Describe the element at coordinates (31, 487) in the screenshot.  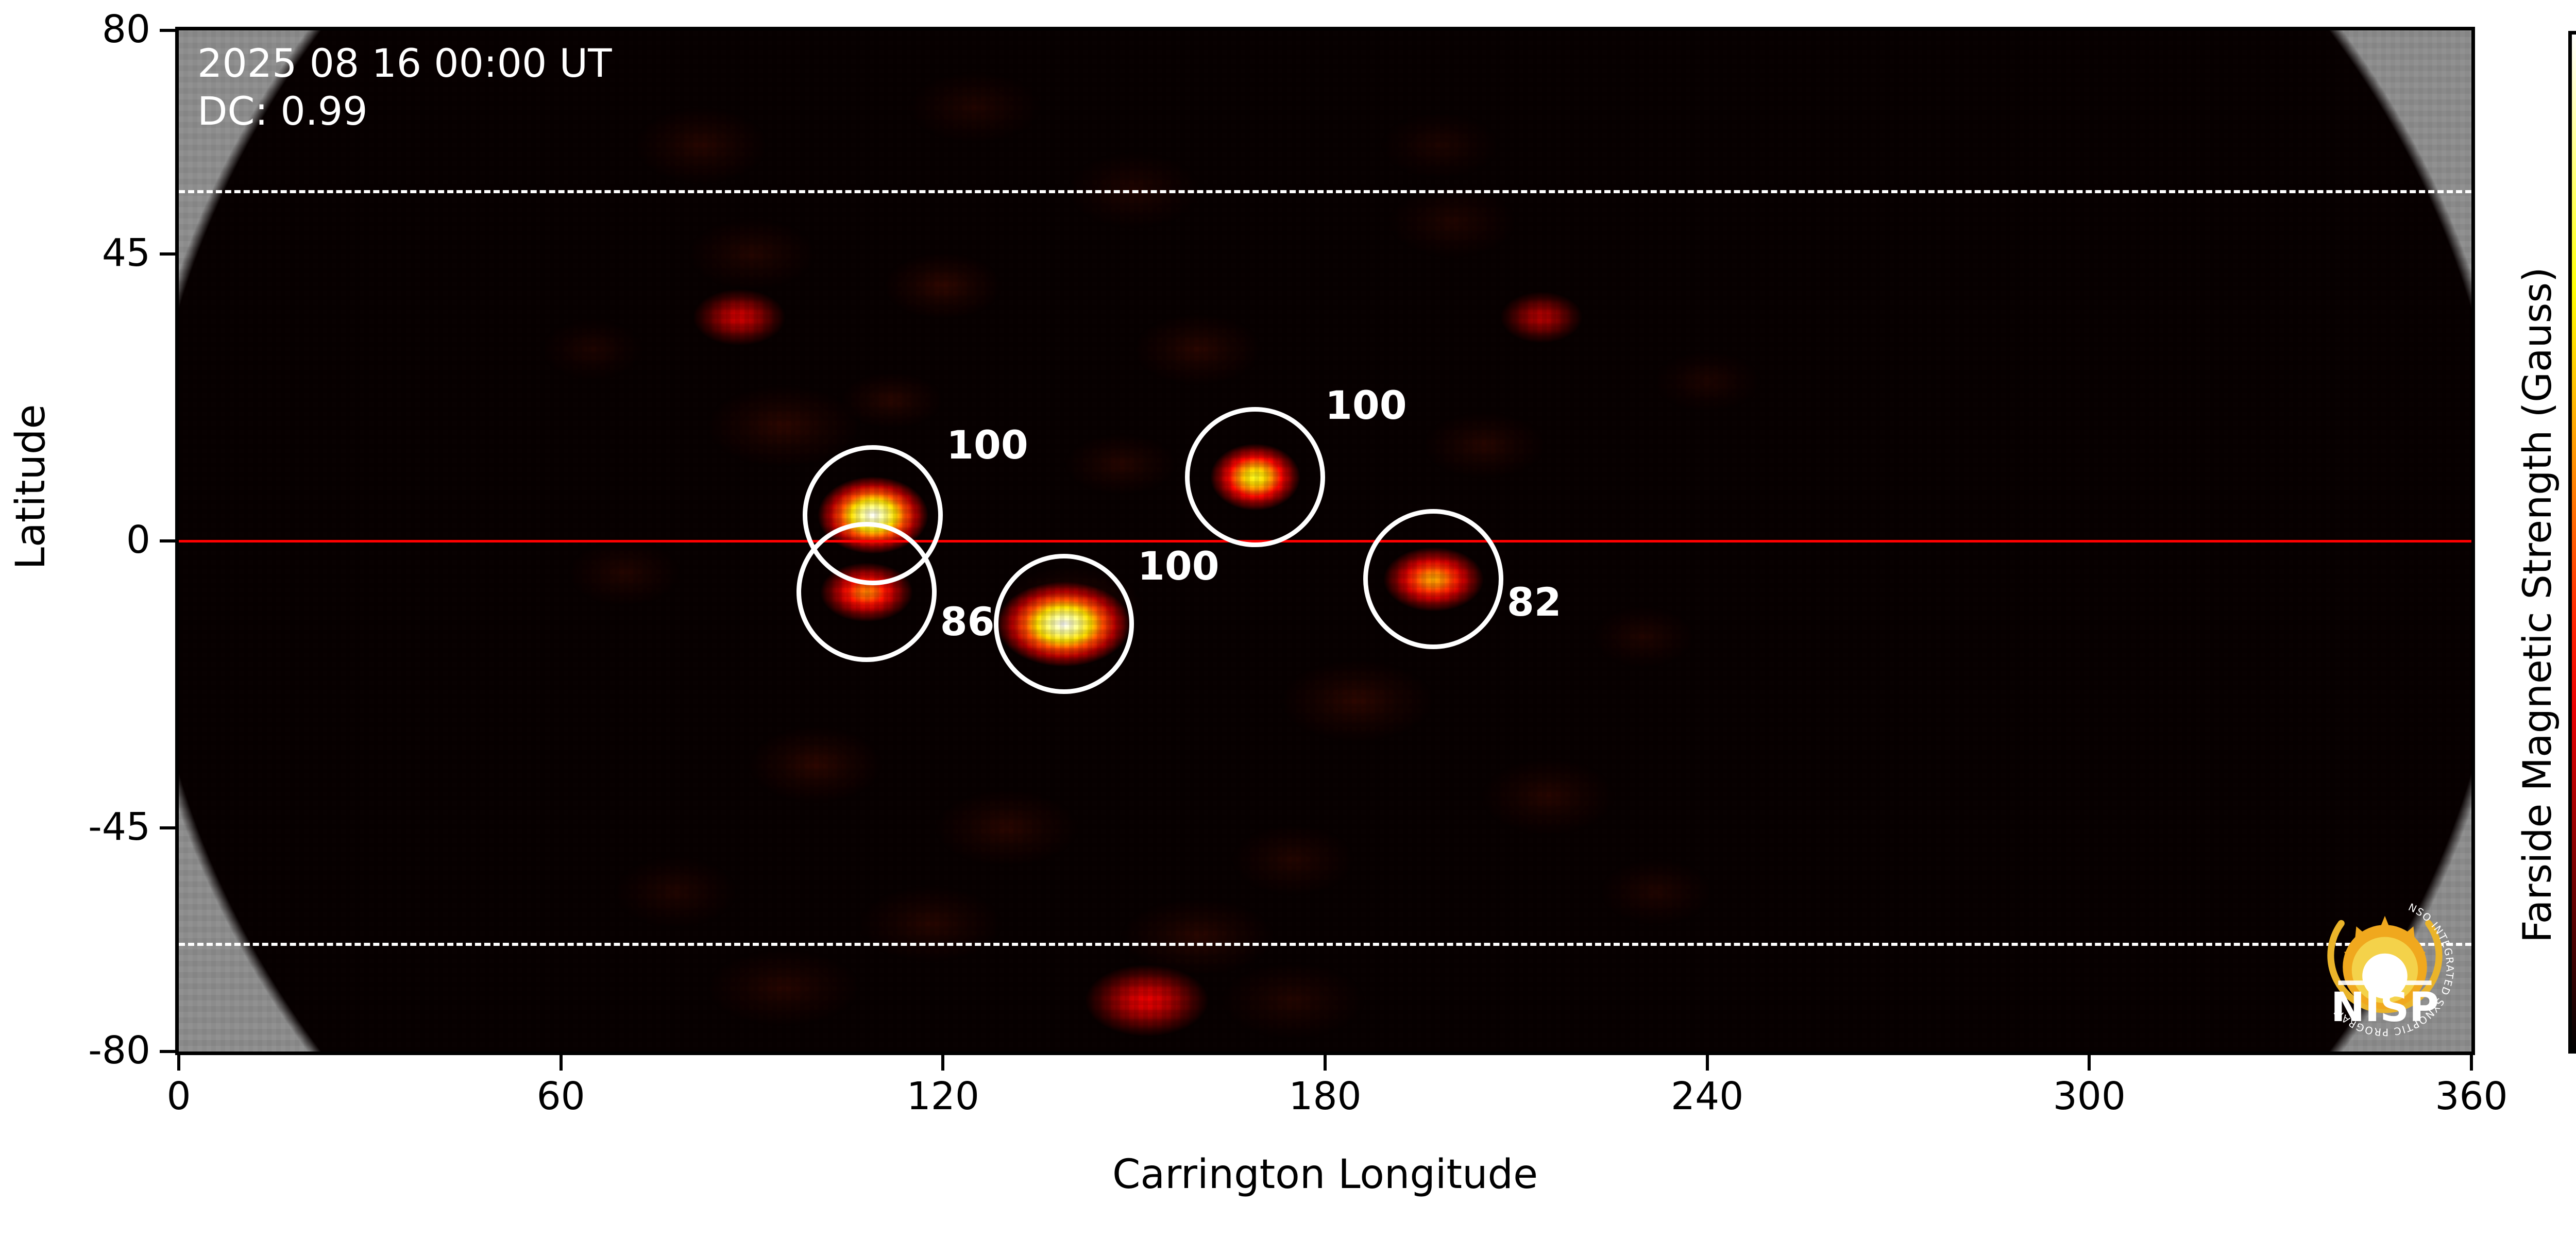
I see `y-axis-title: Latitude` at that location.